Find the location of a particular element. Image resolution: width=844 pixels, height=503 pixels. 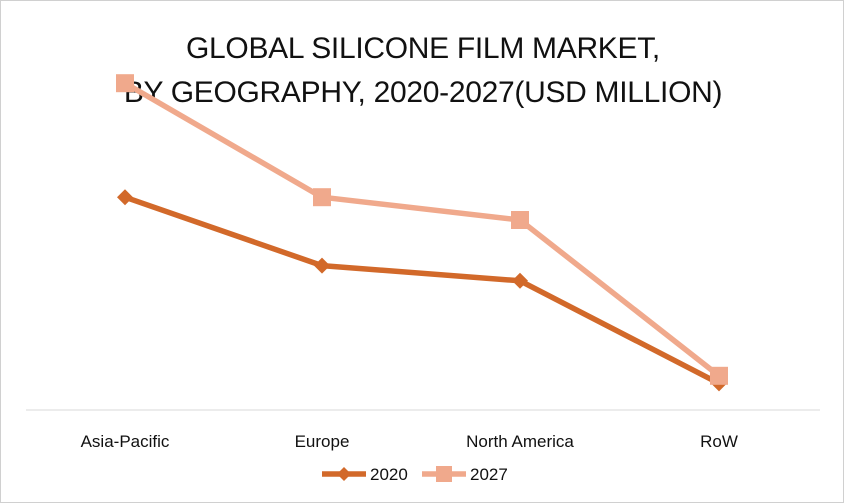

x-tick-label: Europe is located at coordinates (322, 441).